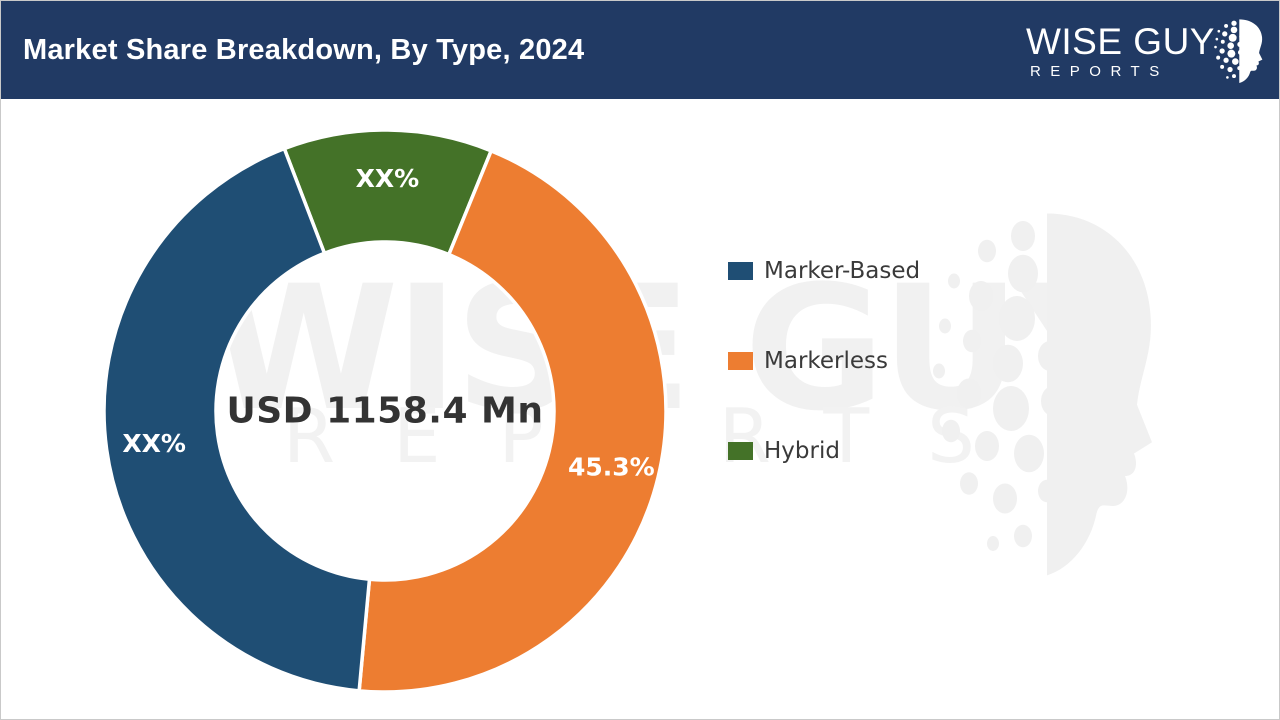  What do you see at coordinates (154, 443) in the screenshot?
I see `slice-label-marker-based: XX%` at bounding box center [154, 443].